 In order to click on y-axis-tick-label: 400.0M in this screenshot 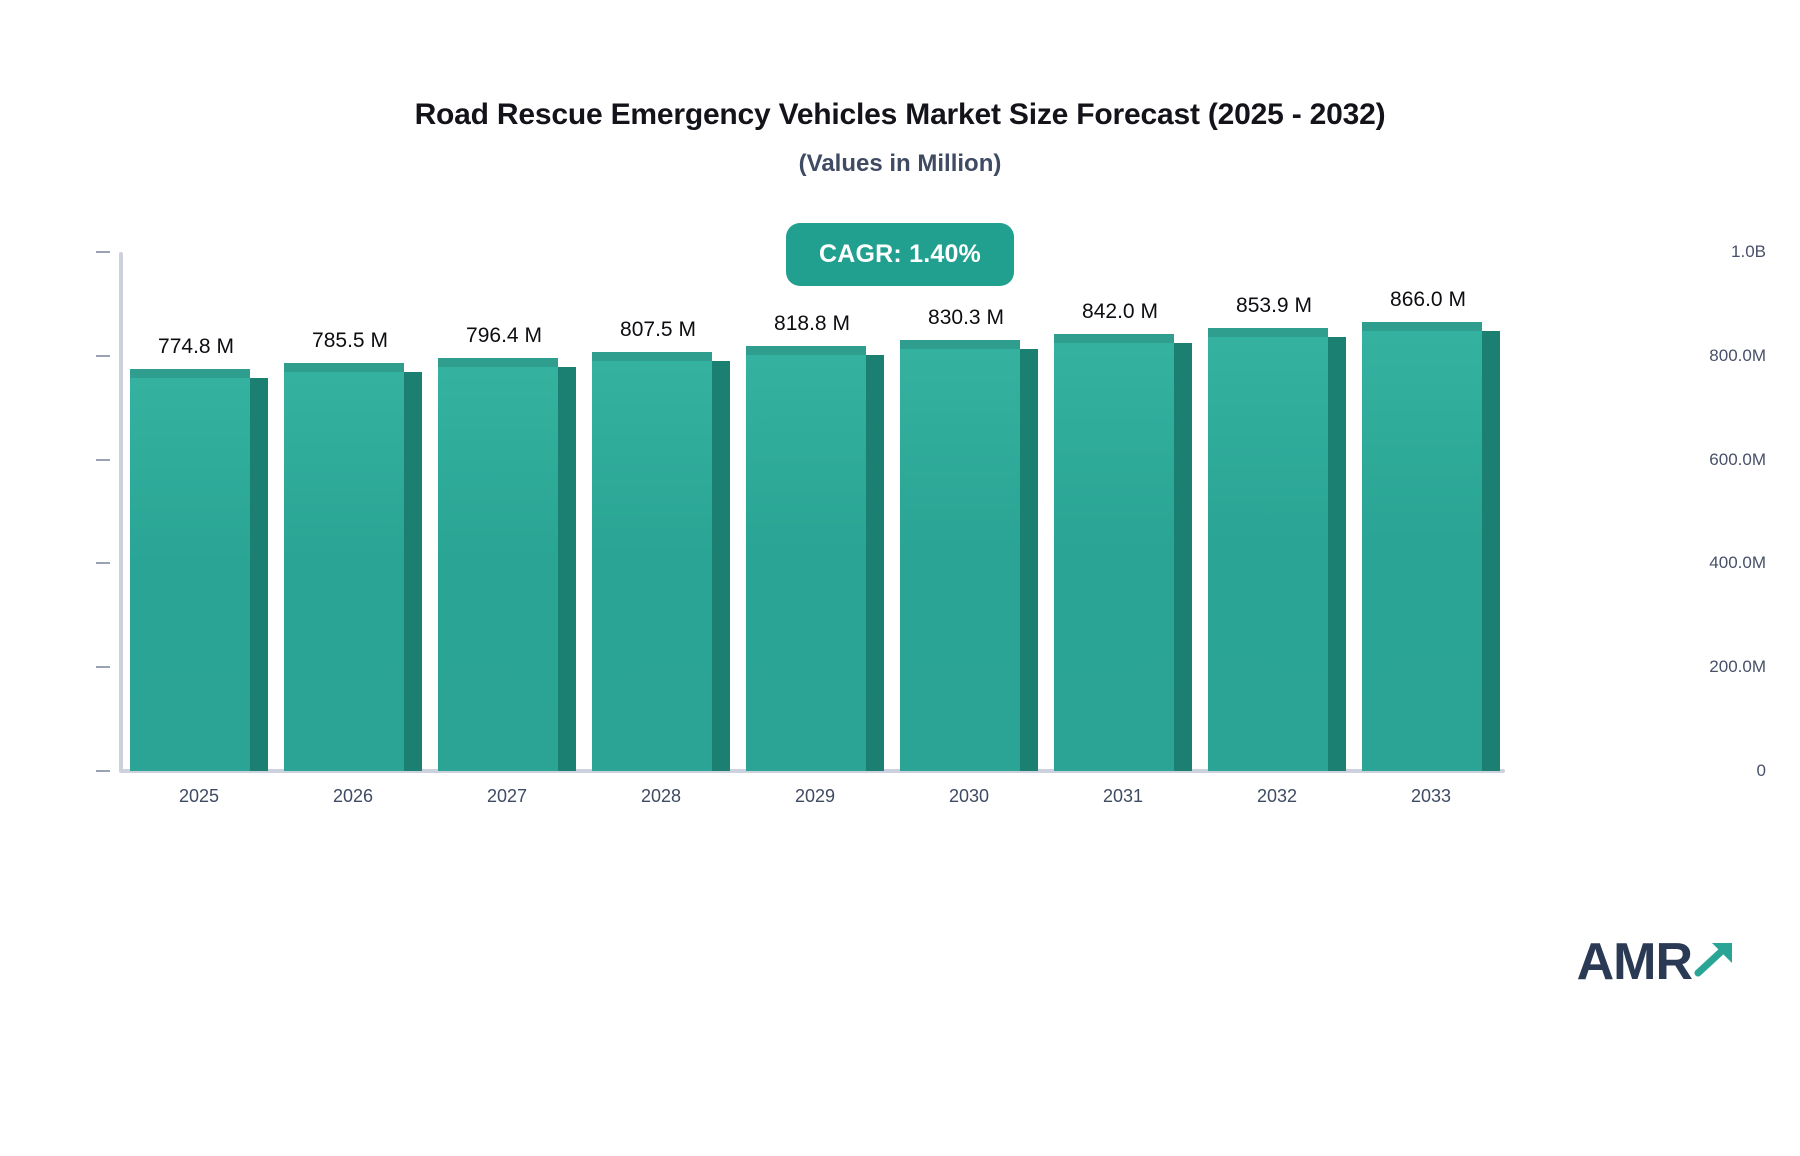, I will do `click(1737, 563)`.